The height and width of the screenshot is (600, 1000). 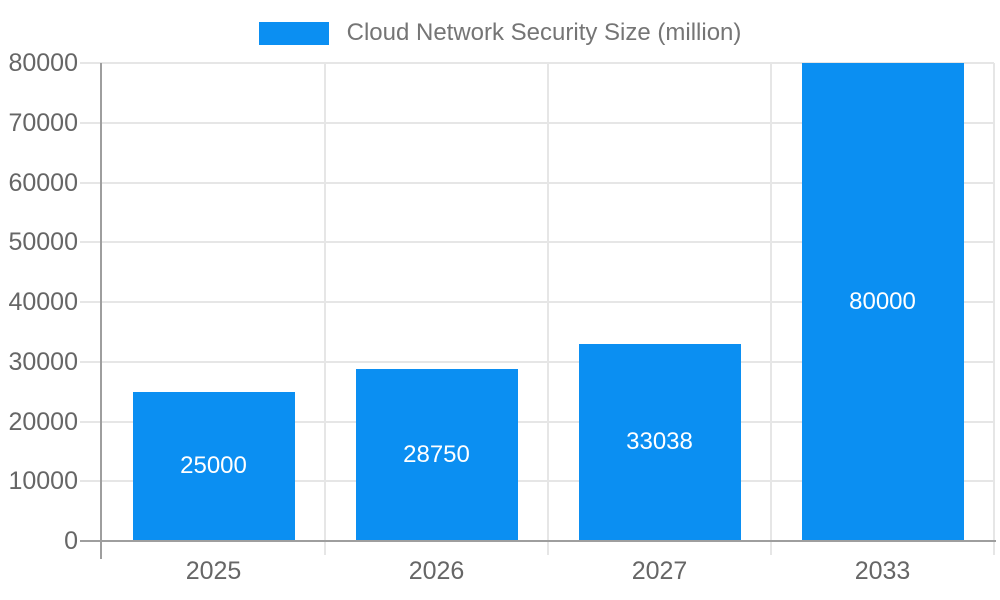 What do you see at coordinates (101, 311) in the screenshot?
I see `y-axis-line` at bounding box center [101, 311].